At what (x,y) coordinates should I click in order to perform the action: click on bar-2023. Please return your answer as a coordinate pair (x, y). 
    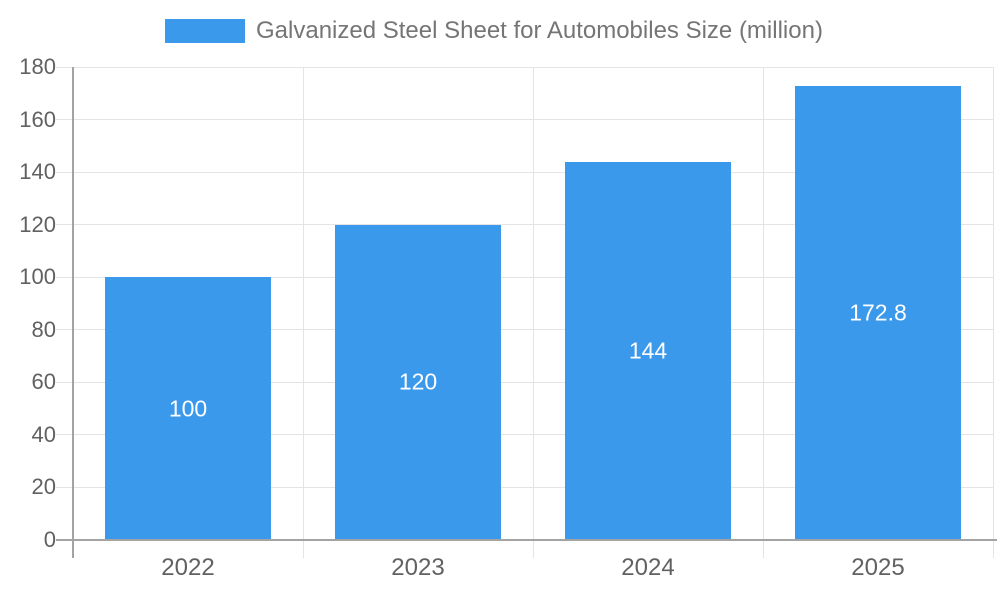
    Looking at the image, I should click on (418, 382).